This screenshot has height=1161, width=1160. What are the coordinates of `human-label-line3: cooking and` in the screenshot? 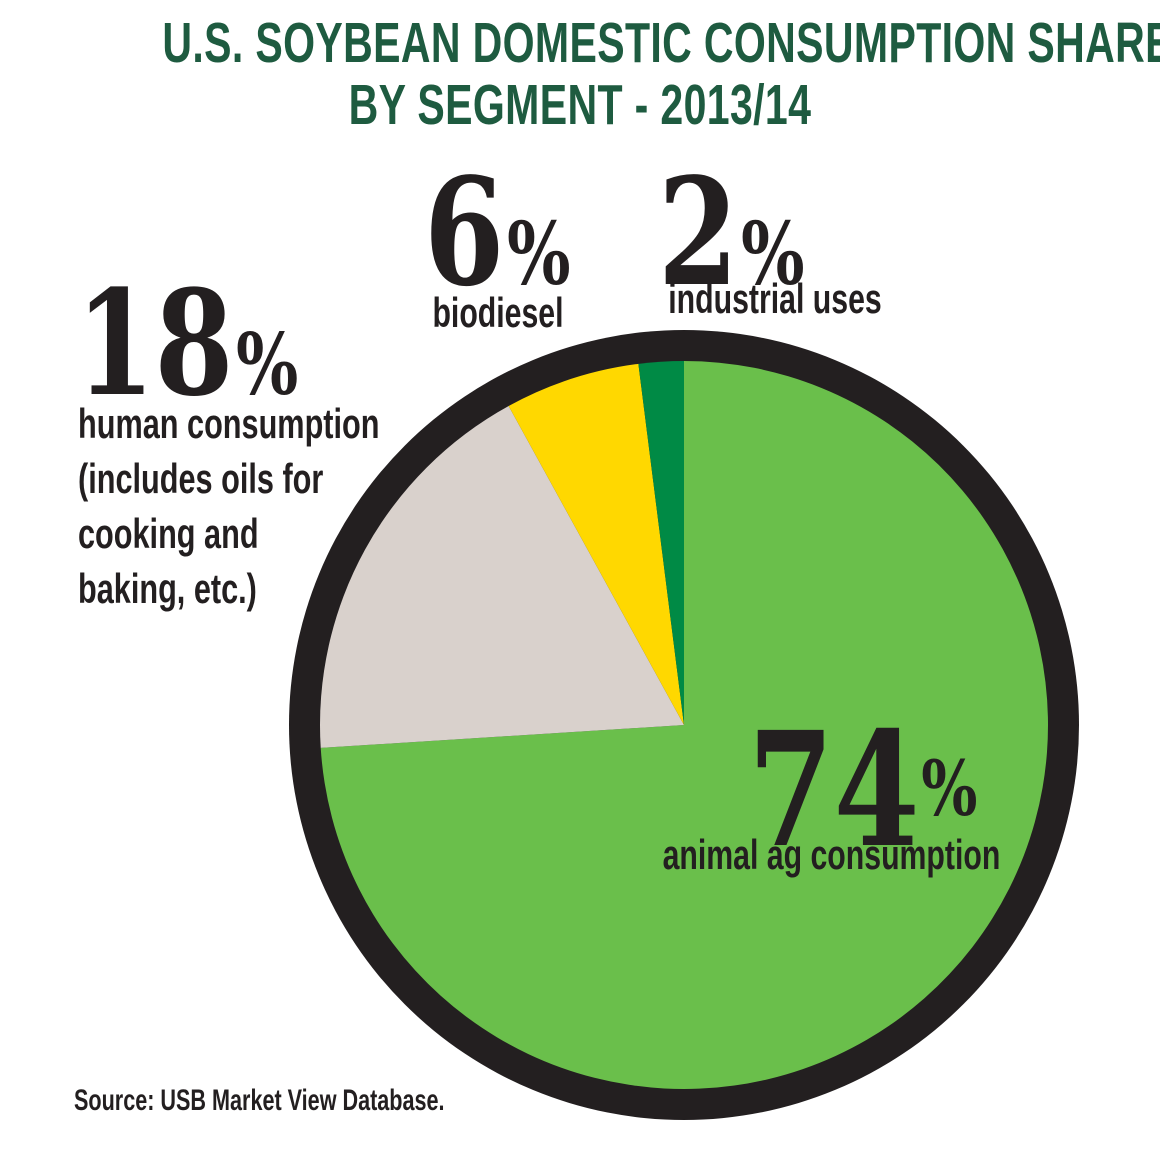 It's located at (168, 533).